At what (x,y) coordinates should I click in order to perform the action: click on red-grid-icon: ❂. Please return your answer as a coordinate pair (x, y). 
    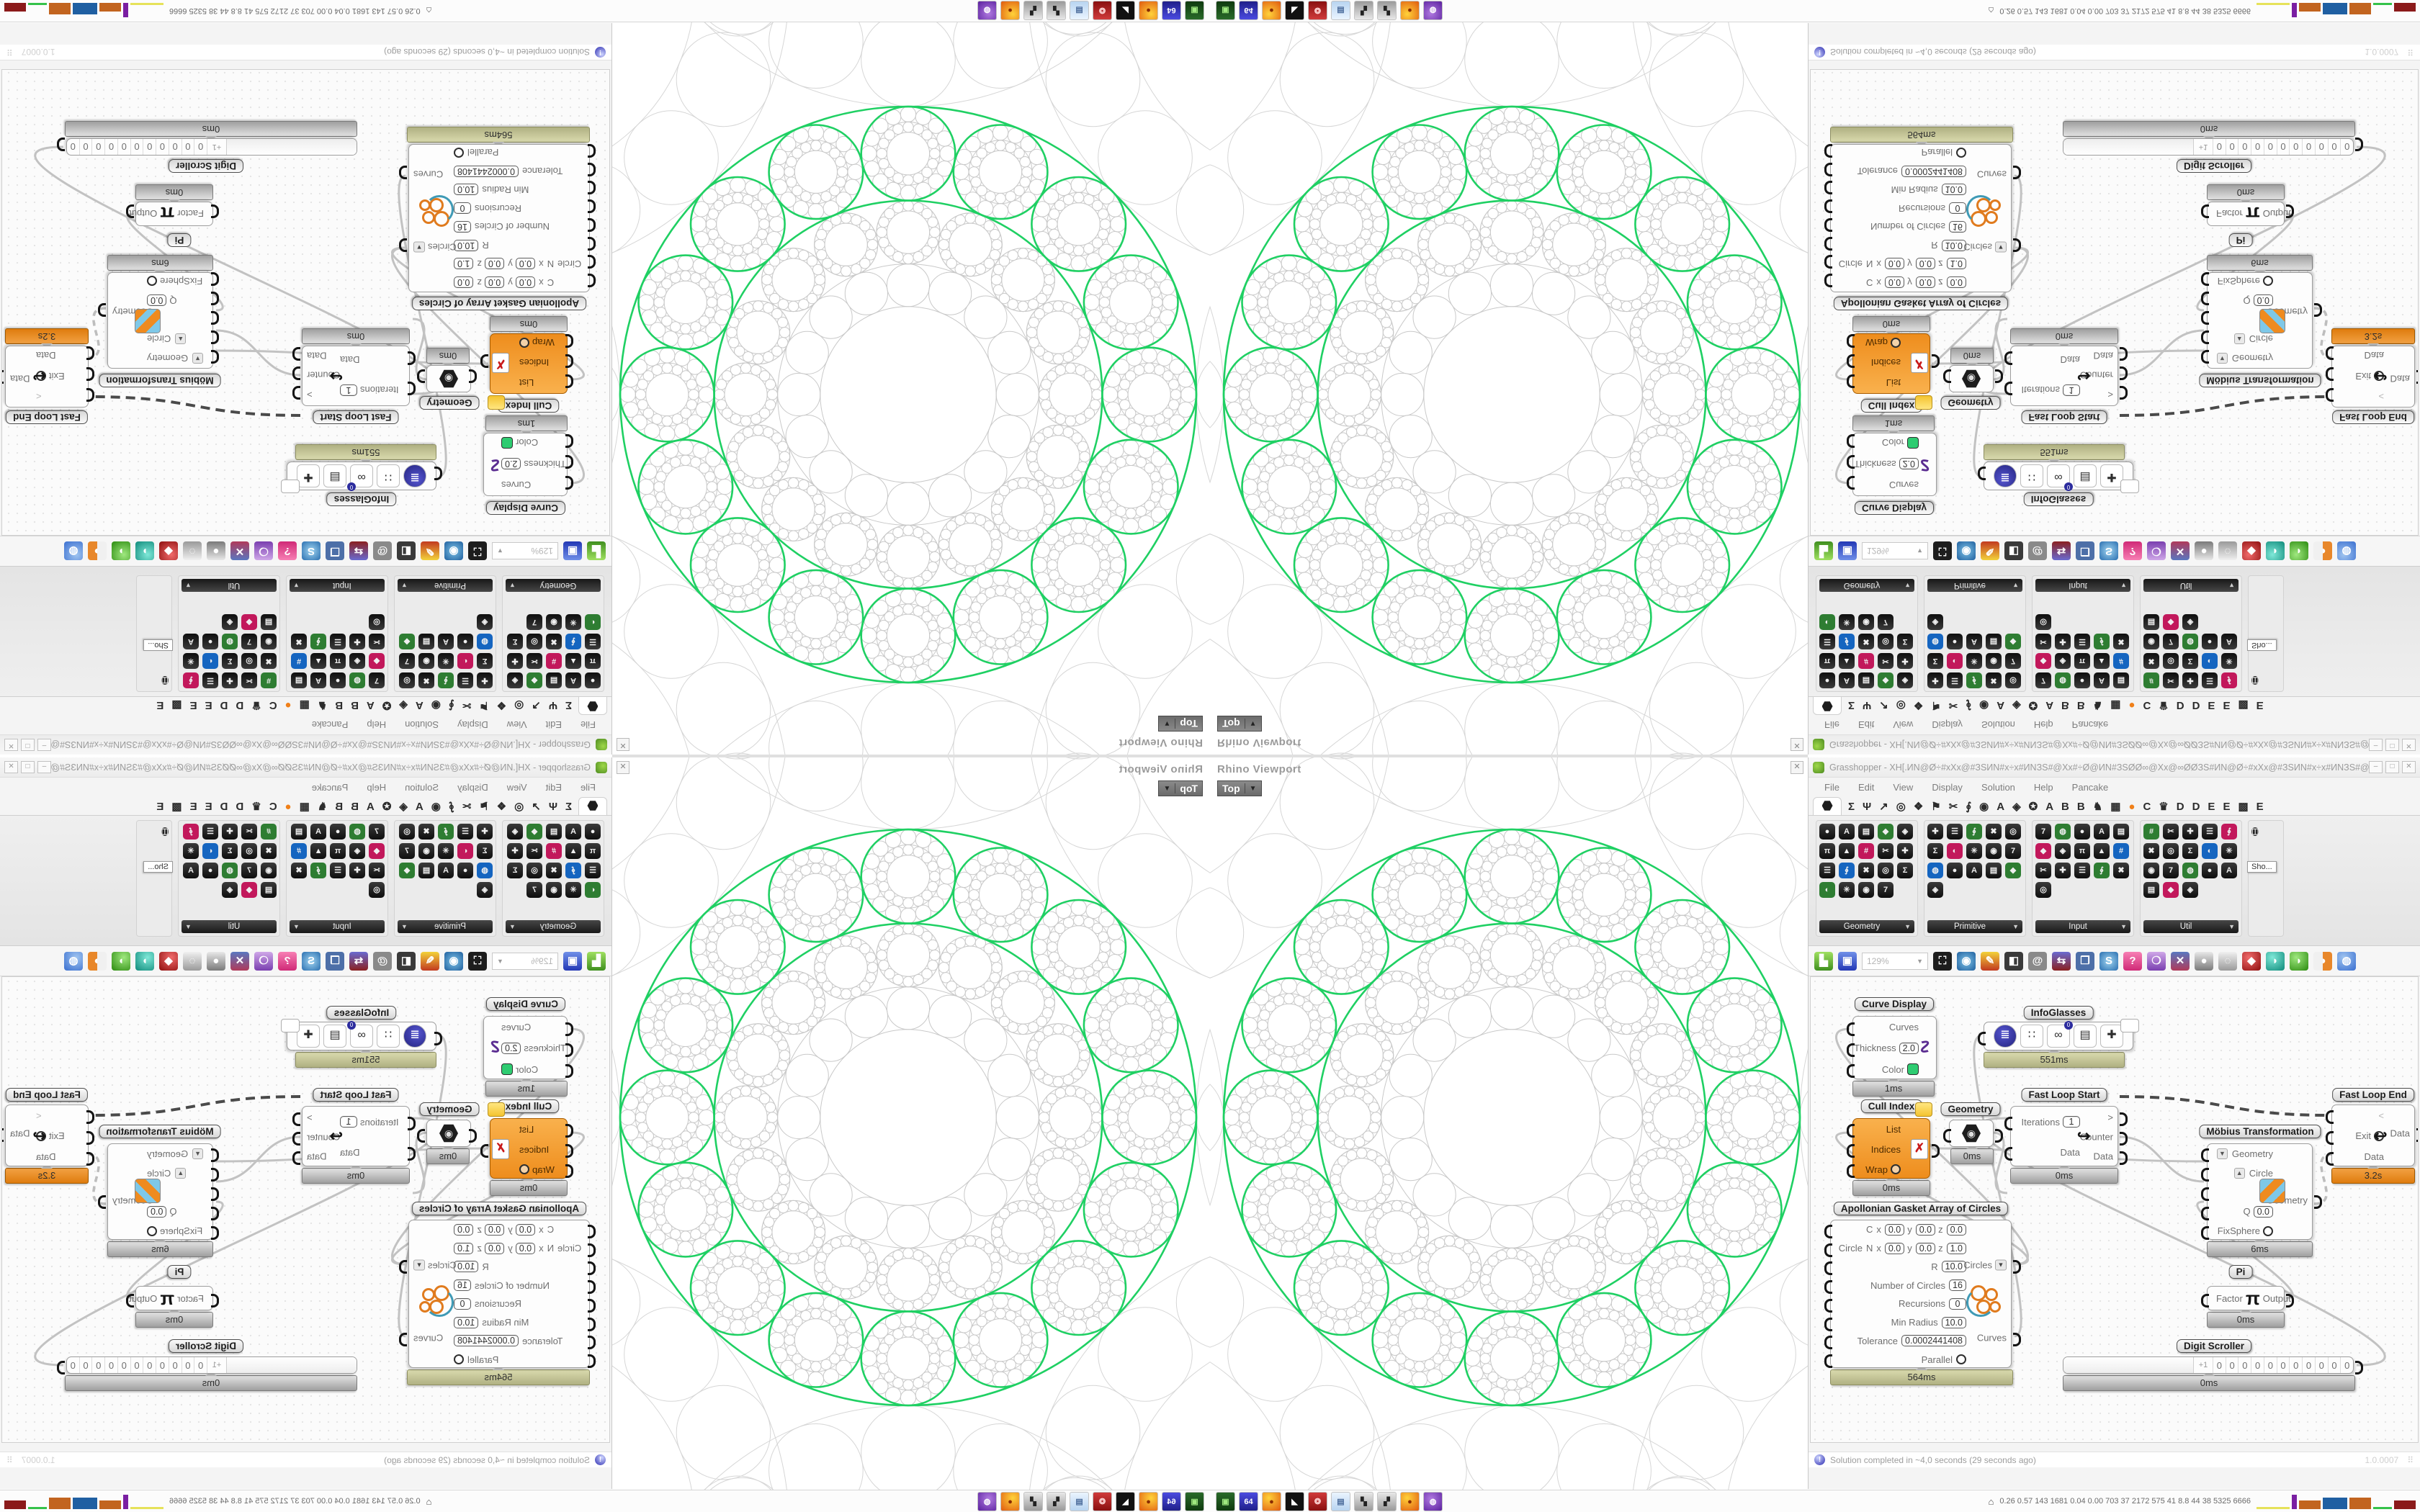
    Looking at the image, I should click on (1317, 10).